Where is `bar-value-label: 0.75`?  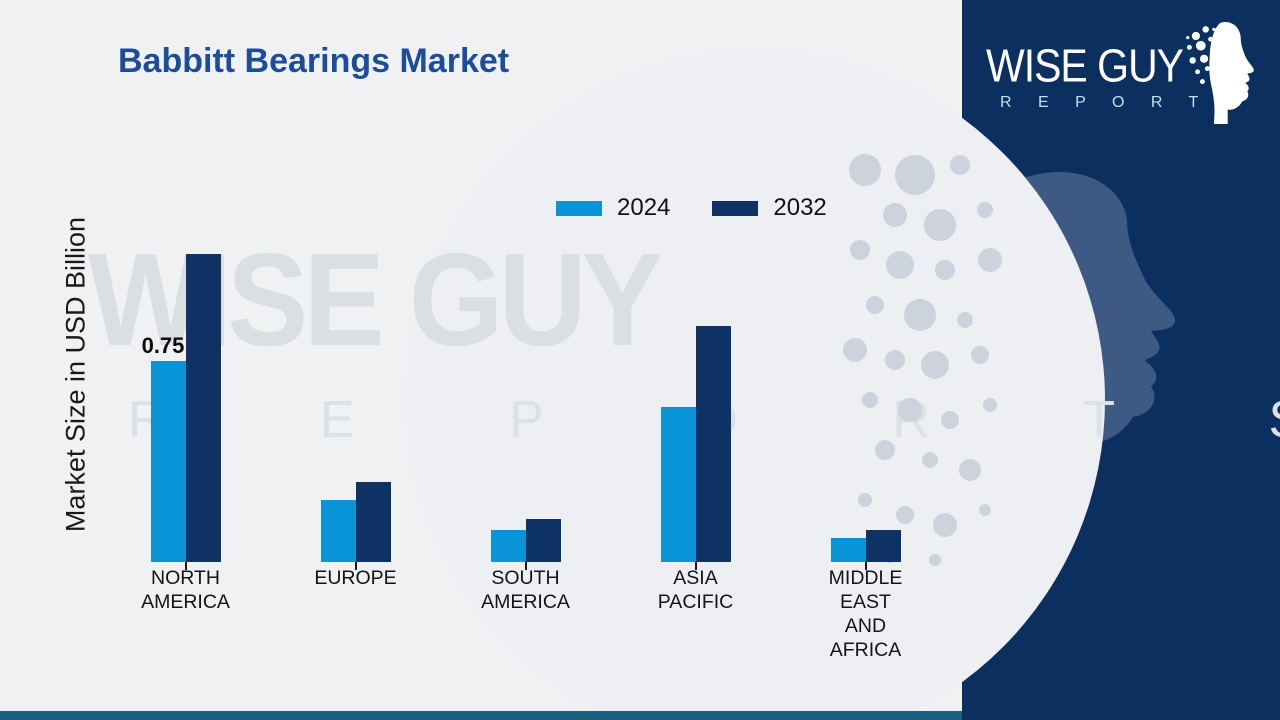 bar-value-label: 0.75 is located at coordinates (163, 345).